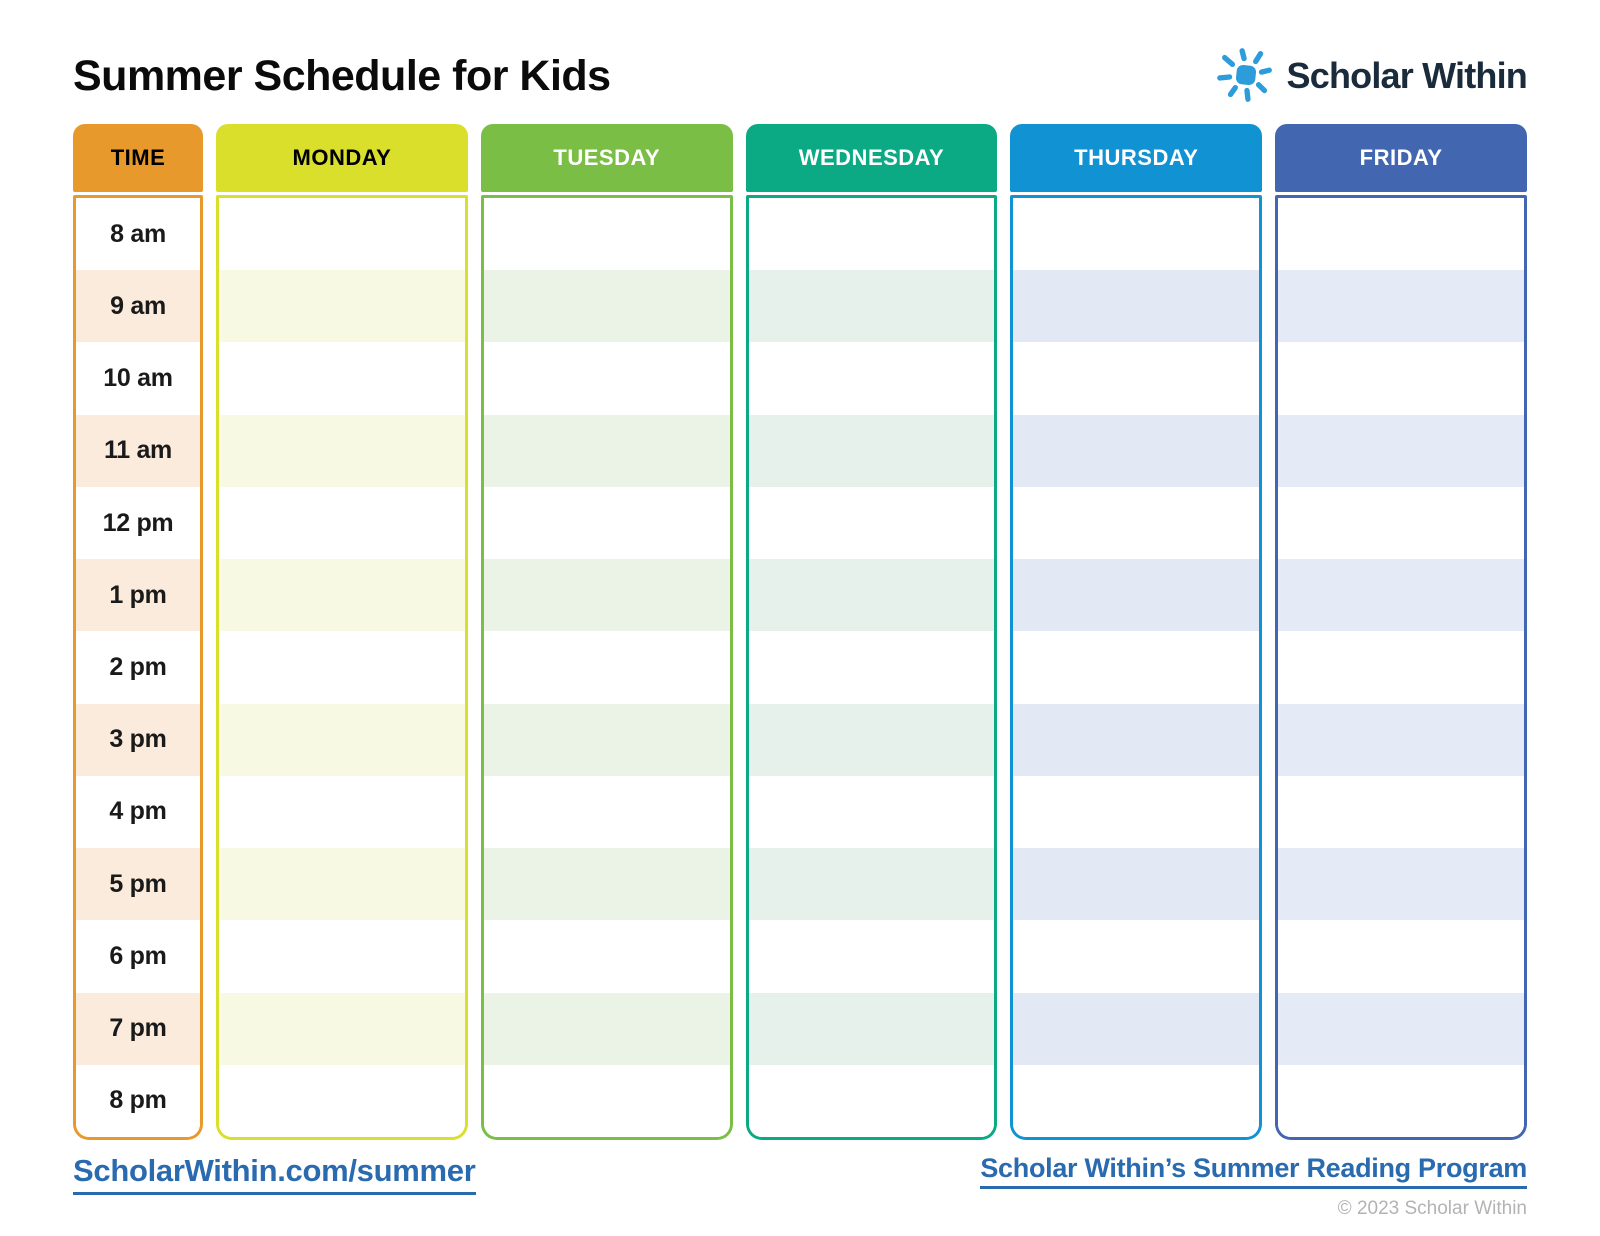 This screenshot has width=1600, height=1236. I want to click on schedule-cell-monday-11am, so click(342, 450).